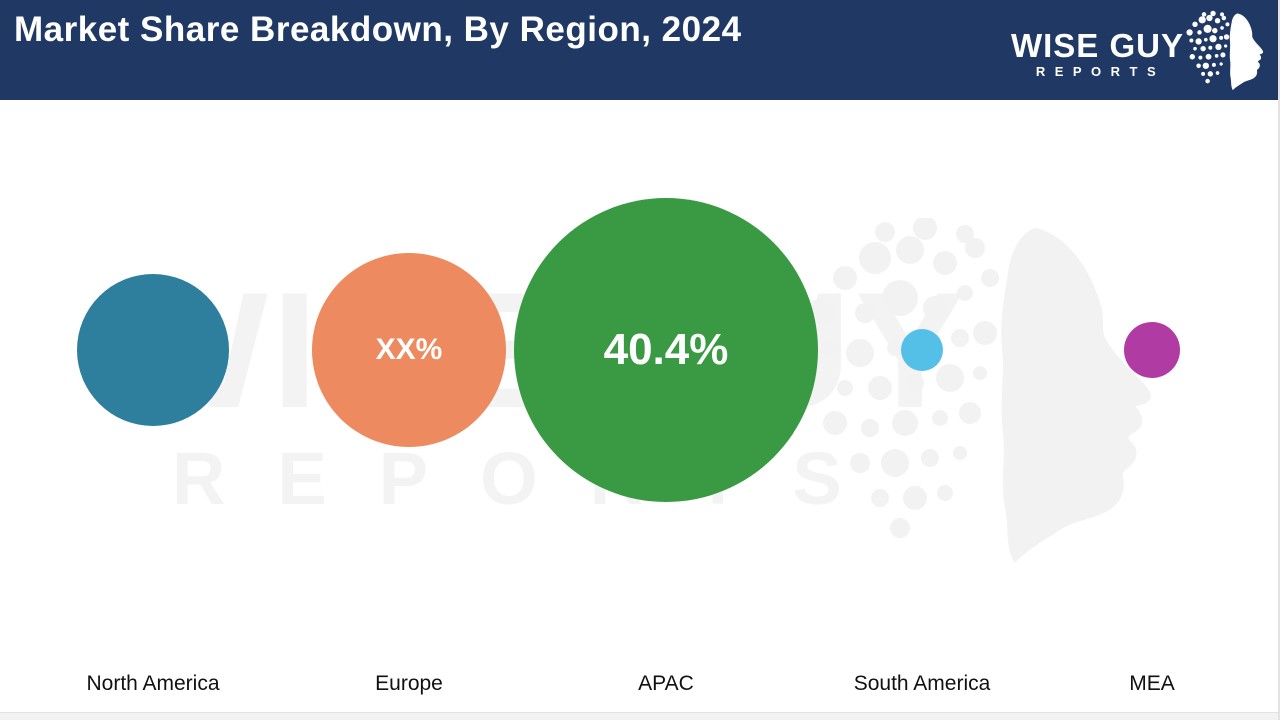  What do you see at coordinates (1225, 50) in the screenshot?
I see `brand-head-icon` at bounding box center [1225, 50].